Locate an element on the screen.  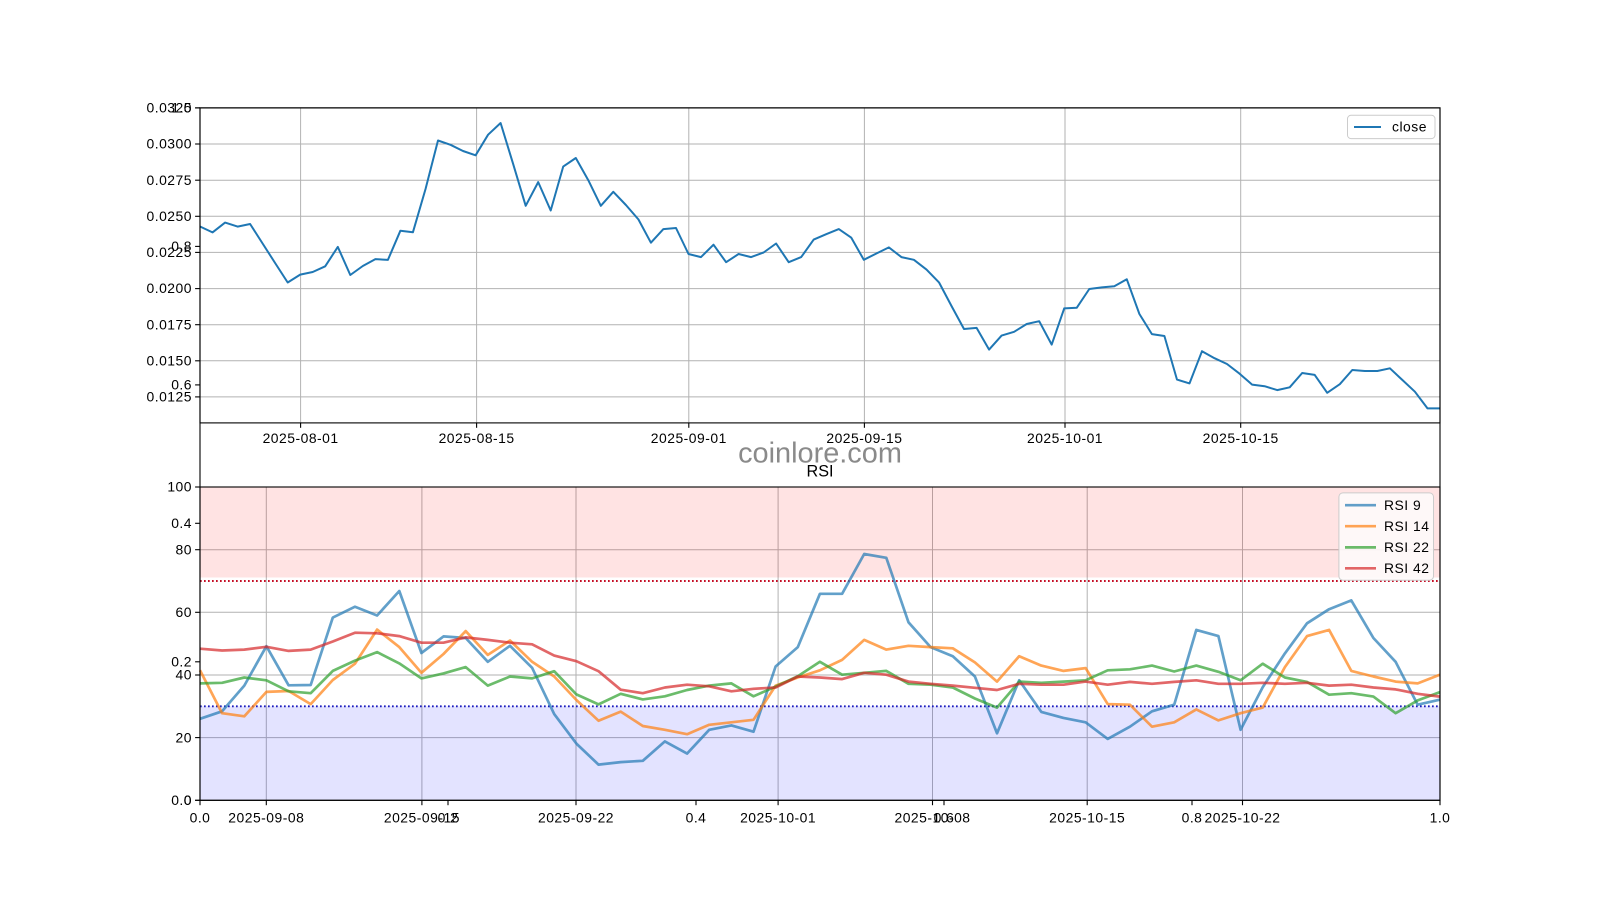
svg-text: 80 is located at coordinates (184, 549).